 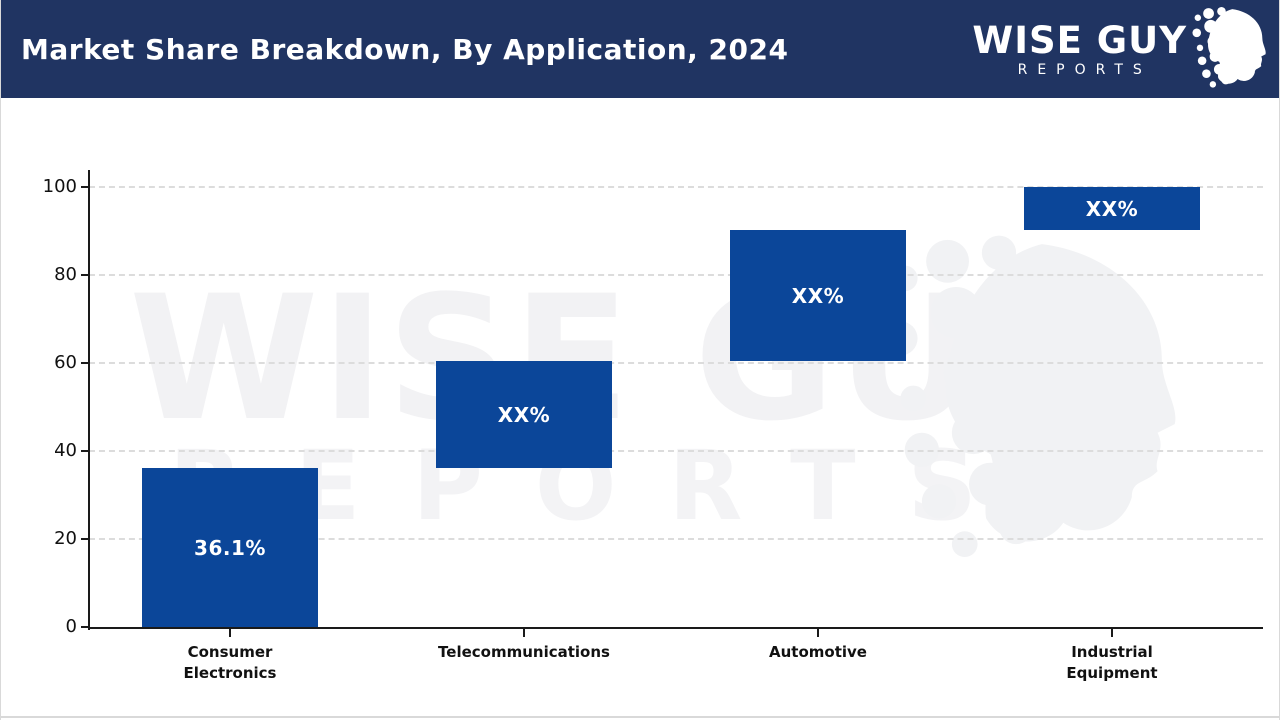 I want to click on x-axis, so click(x=675, y=628).